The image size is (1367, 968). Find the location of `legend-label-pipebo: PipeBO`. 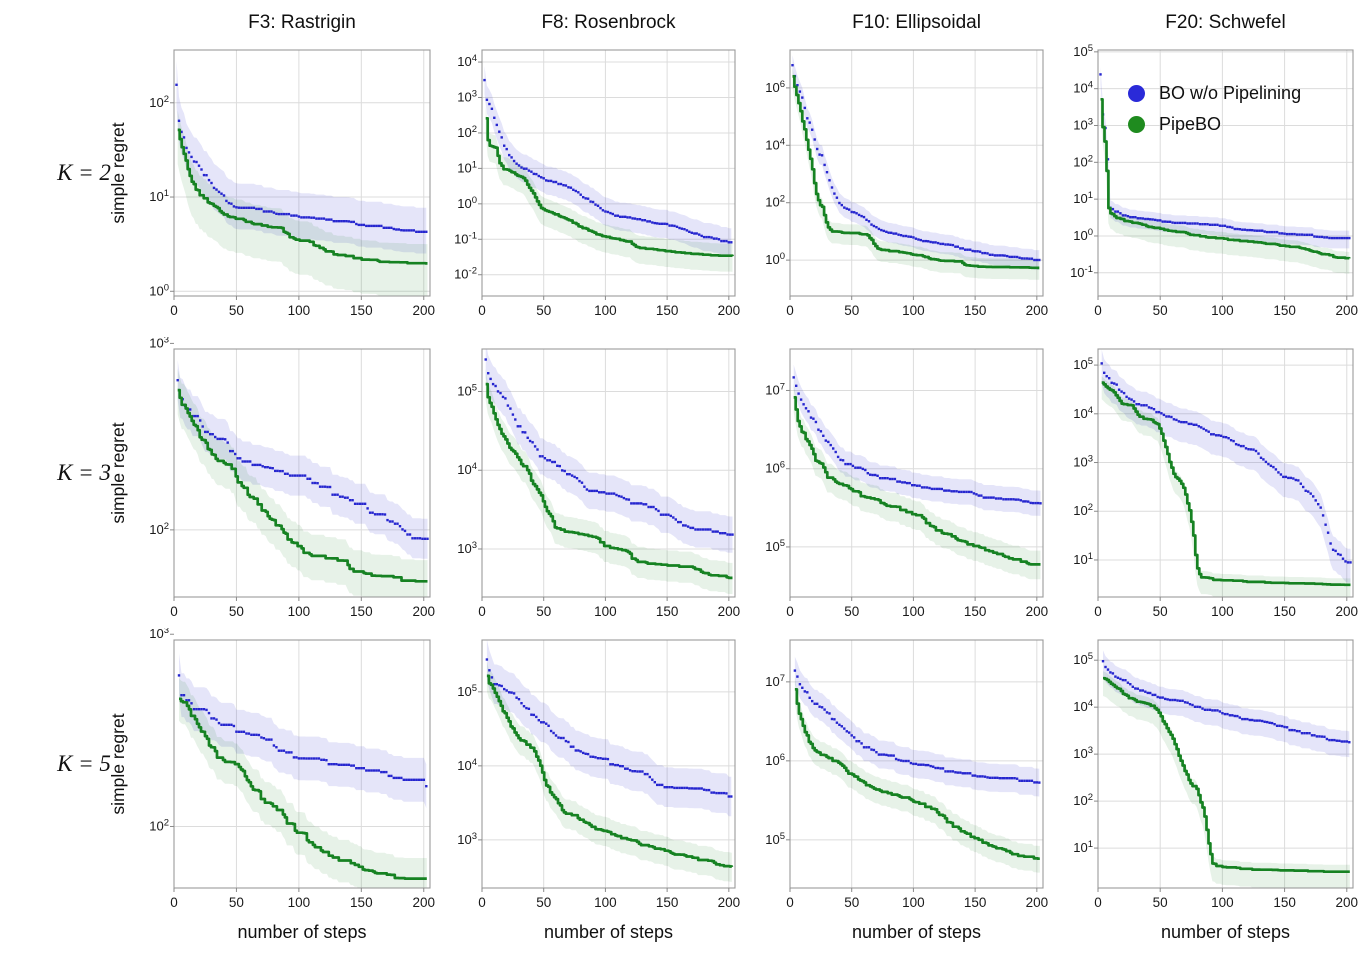

legend-label-pipebo: PipeBO is located at coordinates (1190, 124).